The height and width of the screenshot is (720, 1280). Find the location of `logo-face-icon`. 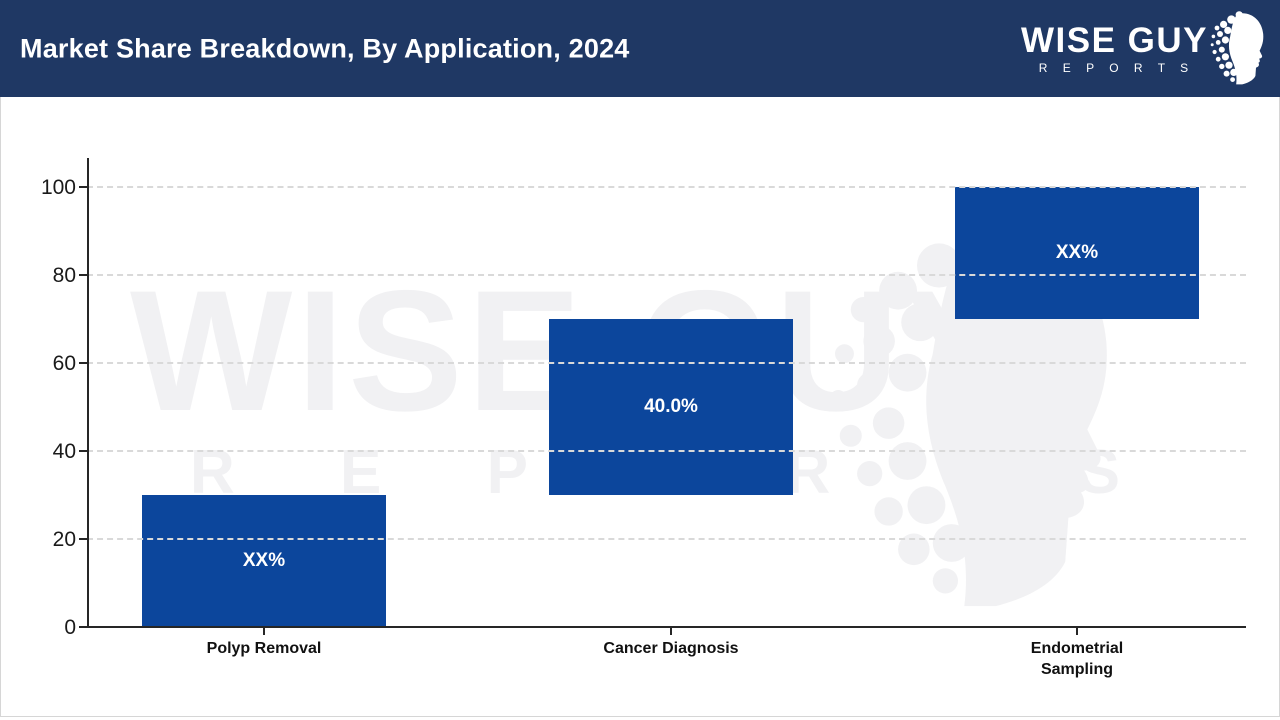

logo-face-icon is located at coordinates (1237, 48).